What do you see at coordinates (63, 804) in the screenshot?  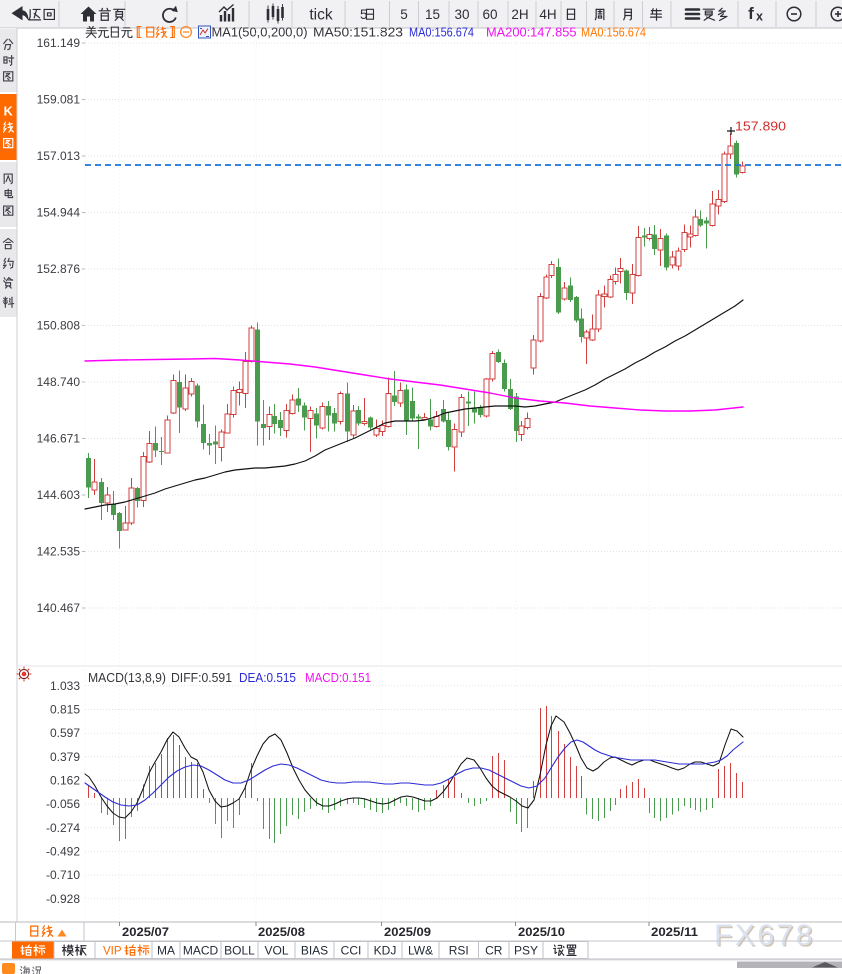 I see `svg-text: -0.056` at bounding box center [63, 804].